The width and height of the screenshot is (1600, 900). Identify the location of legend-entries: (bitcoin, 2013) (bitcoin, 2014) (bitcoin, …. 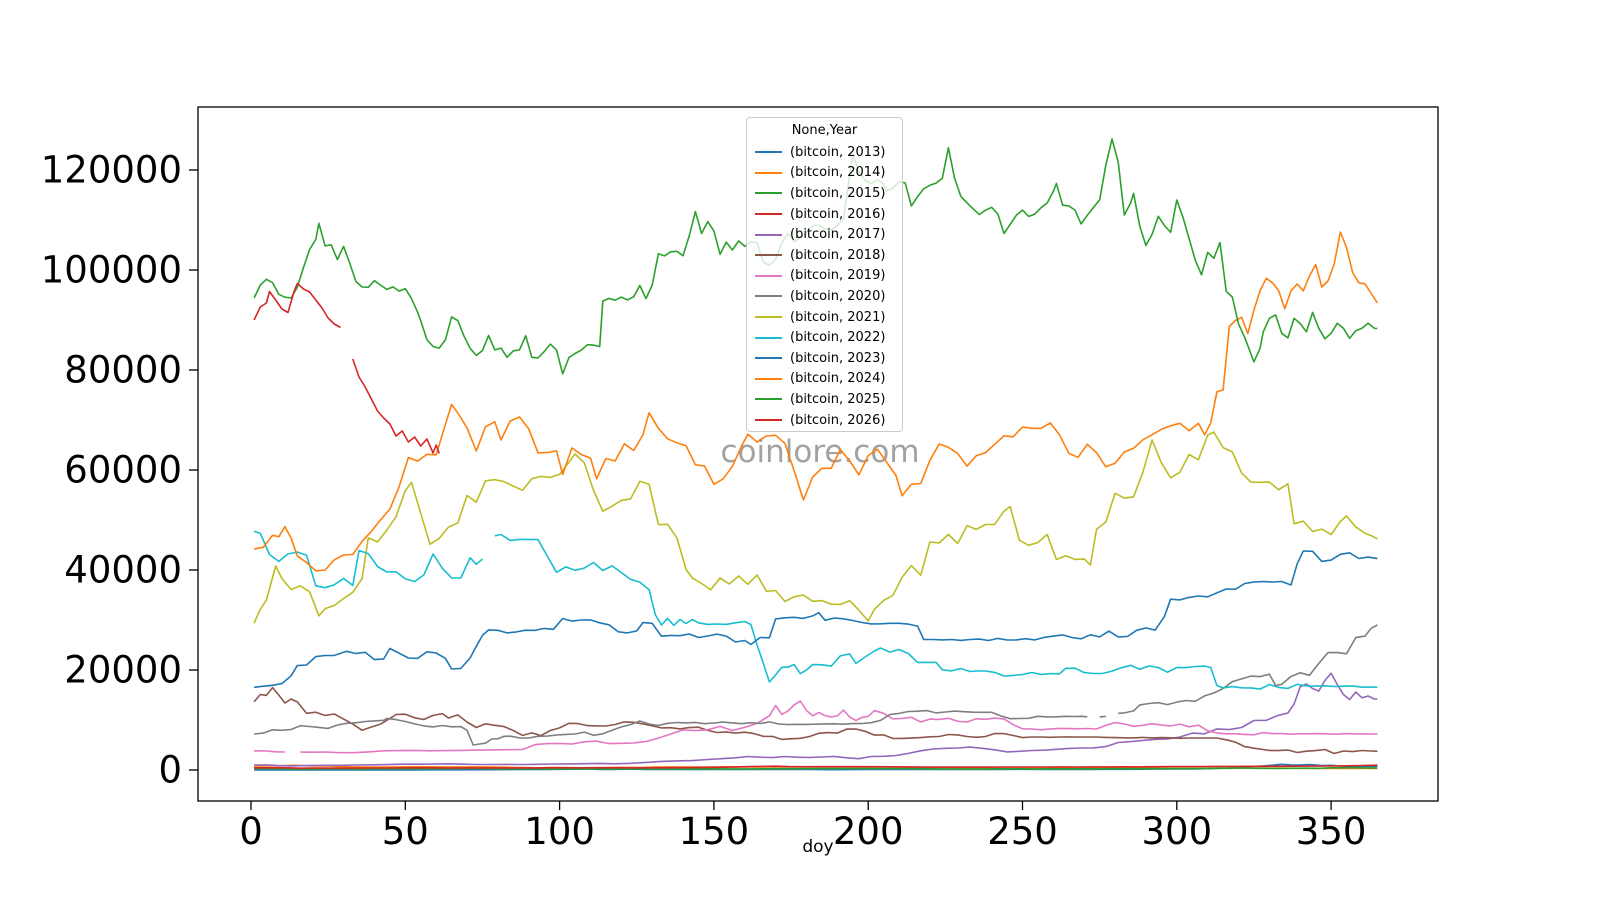
(824, 286).